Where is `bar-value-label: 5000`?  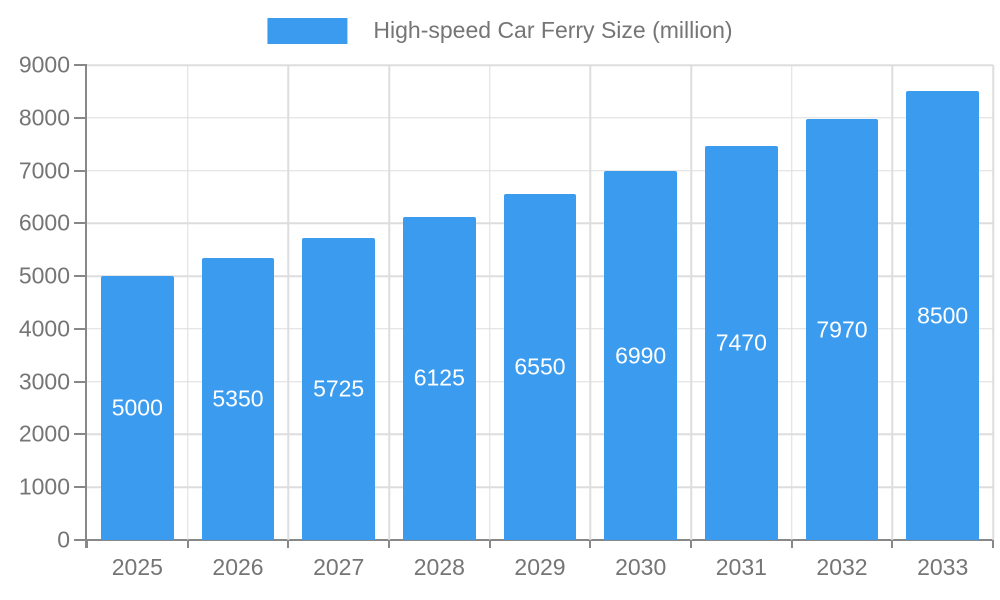 bar-value-label: 5000 is located at coordinates (137, 407).